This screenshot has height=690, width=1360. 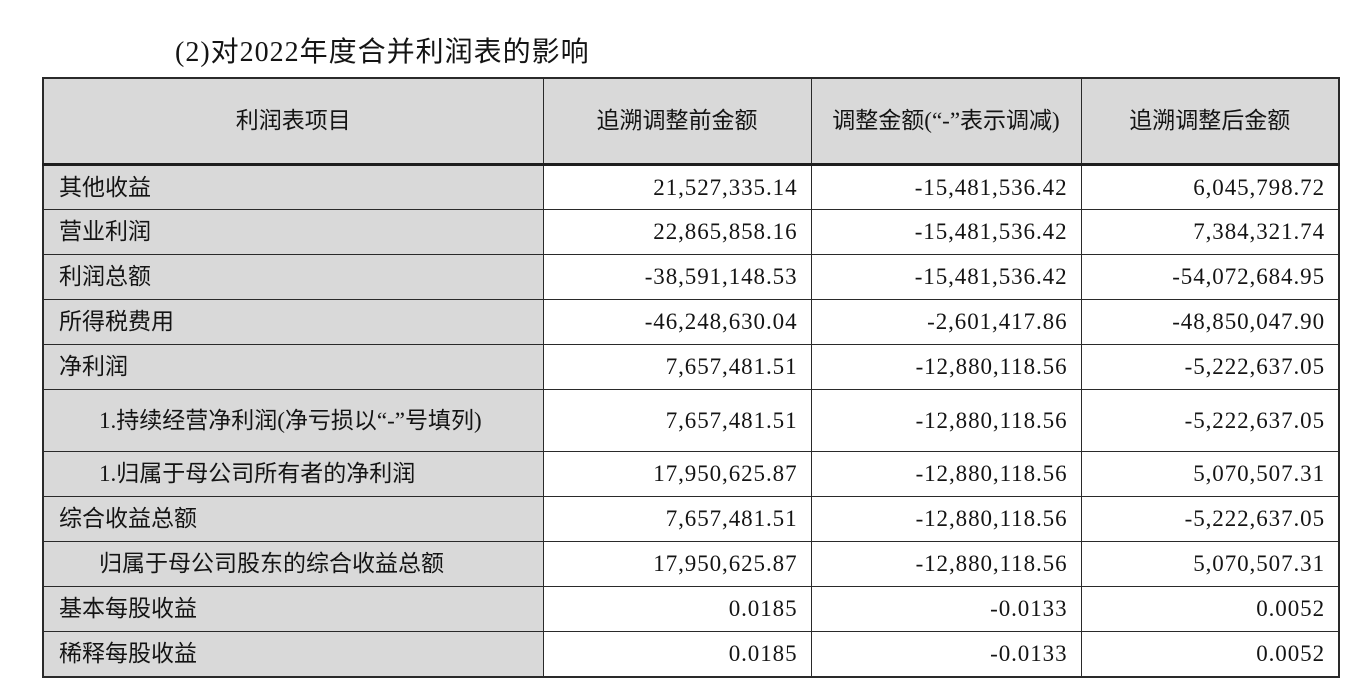 I want to click on cell-before-adjustment: -46,248,630.04, so click(x=677, y=322).